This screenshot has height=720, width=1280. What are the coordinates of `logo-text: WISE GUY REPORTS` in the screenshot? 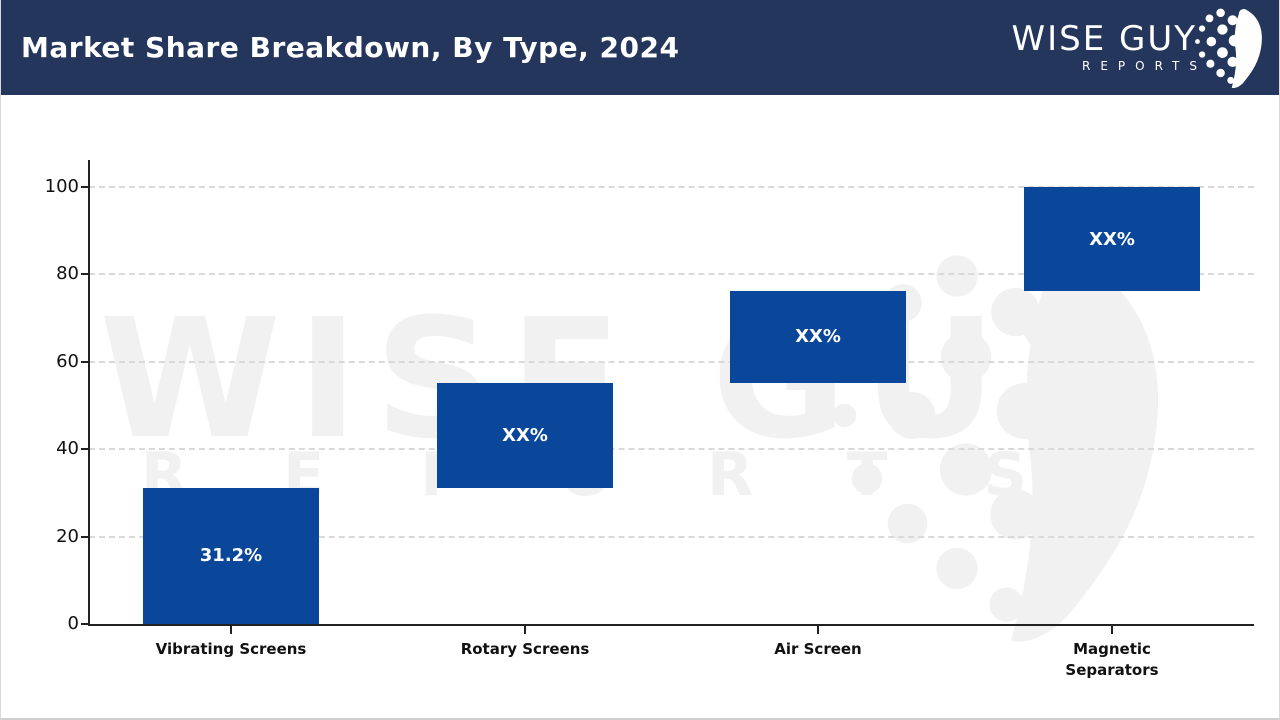 It's located at (1104, 45).